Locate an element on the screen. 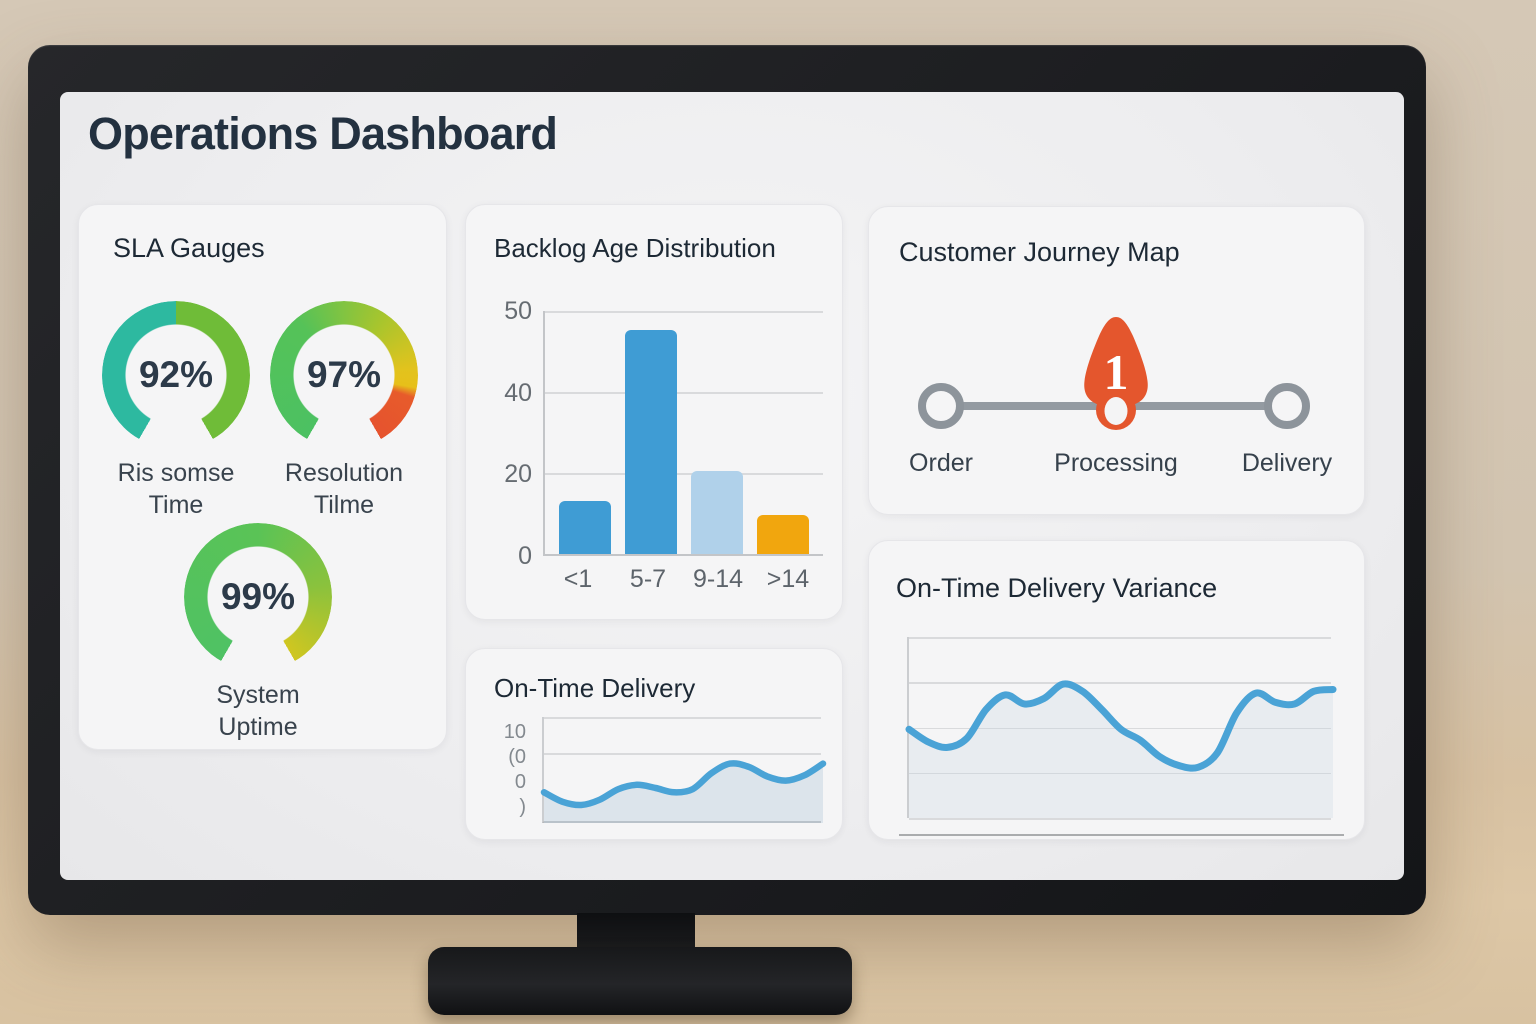 The width and height of the screenshot is (1536, 1024). bar-<1 is located at coordinates (585, 527).